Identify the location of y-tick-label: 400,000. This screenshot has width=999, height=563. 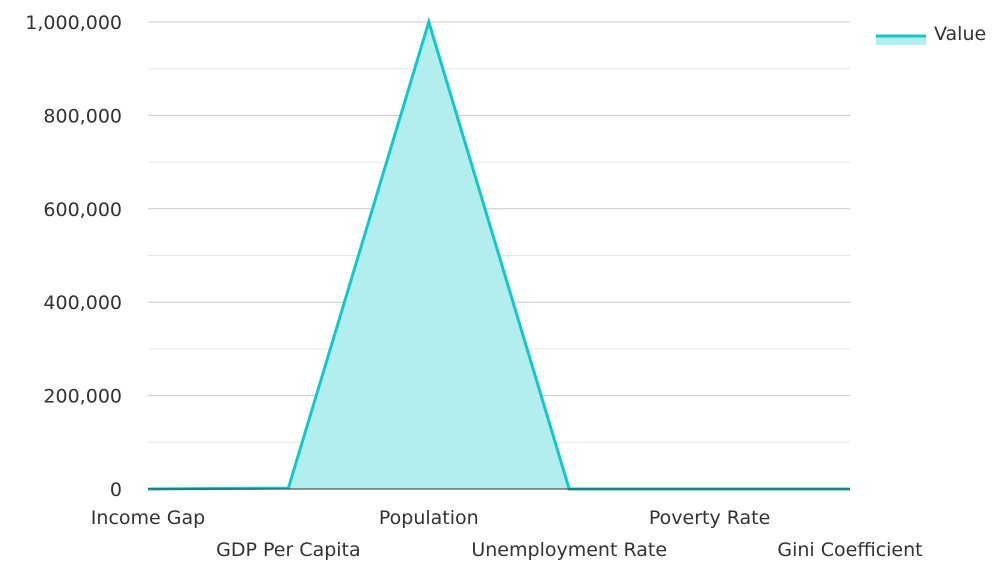
(82, 303).